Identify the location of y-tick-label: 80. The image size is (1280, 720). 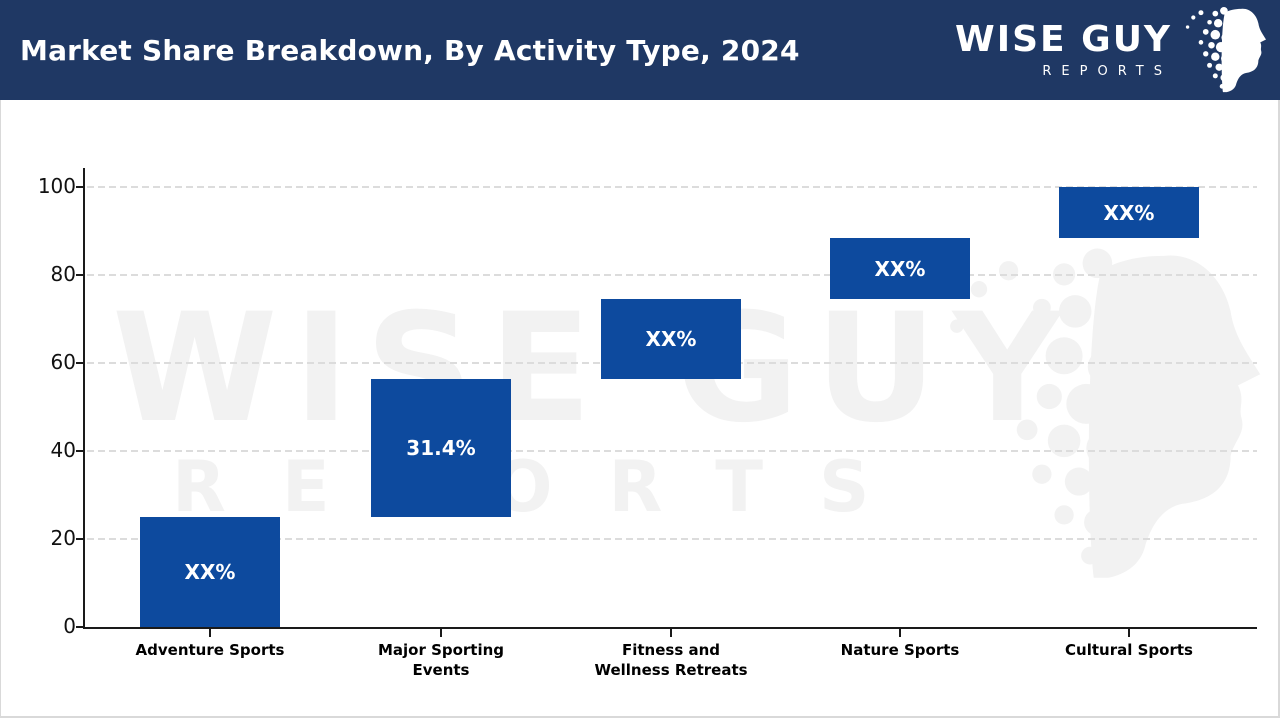
(63, 274).